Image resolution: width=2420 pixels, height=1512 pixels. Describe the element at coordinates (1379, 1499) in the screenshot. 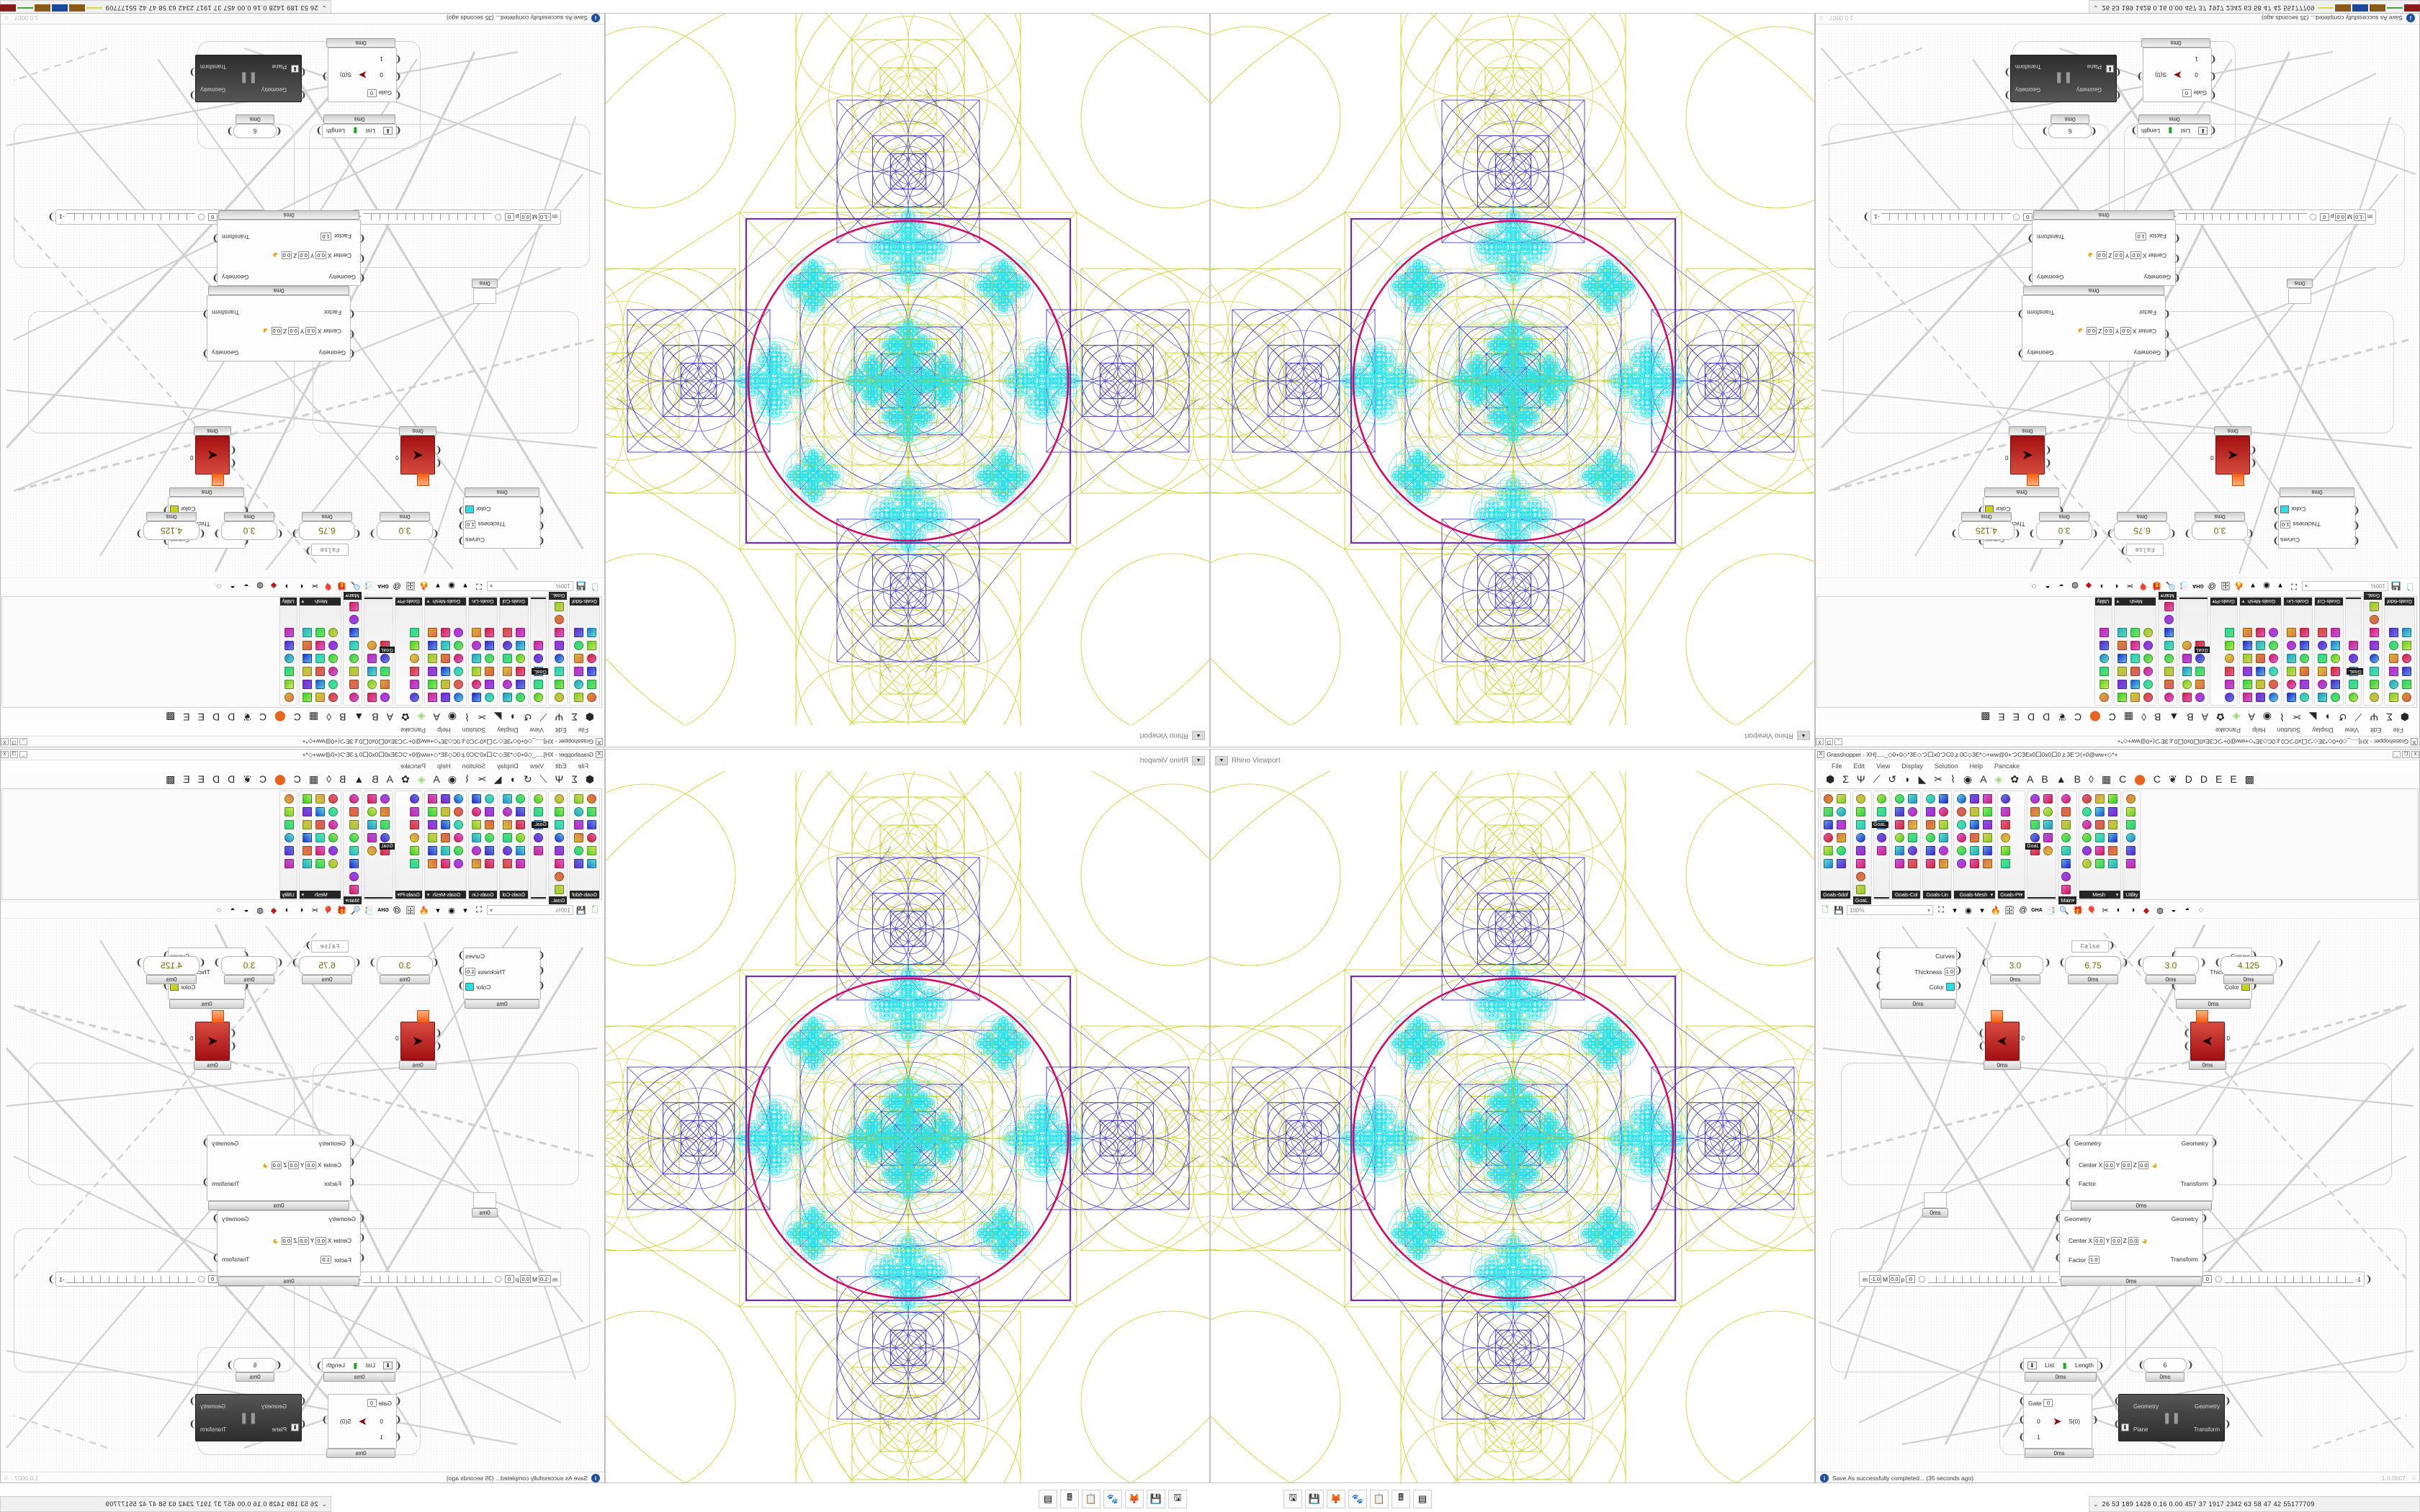

I see `taskbar-icon-notepad: 📋` at that location.